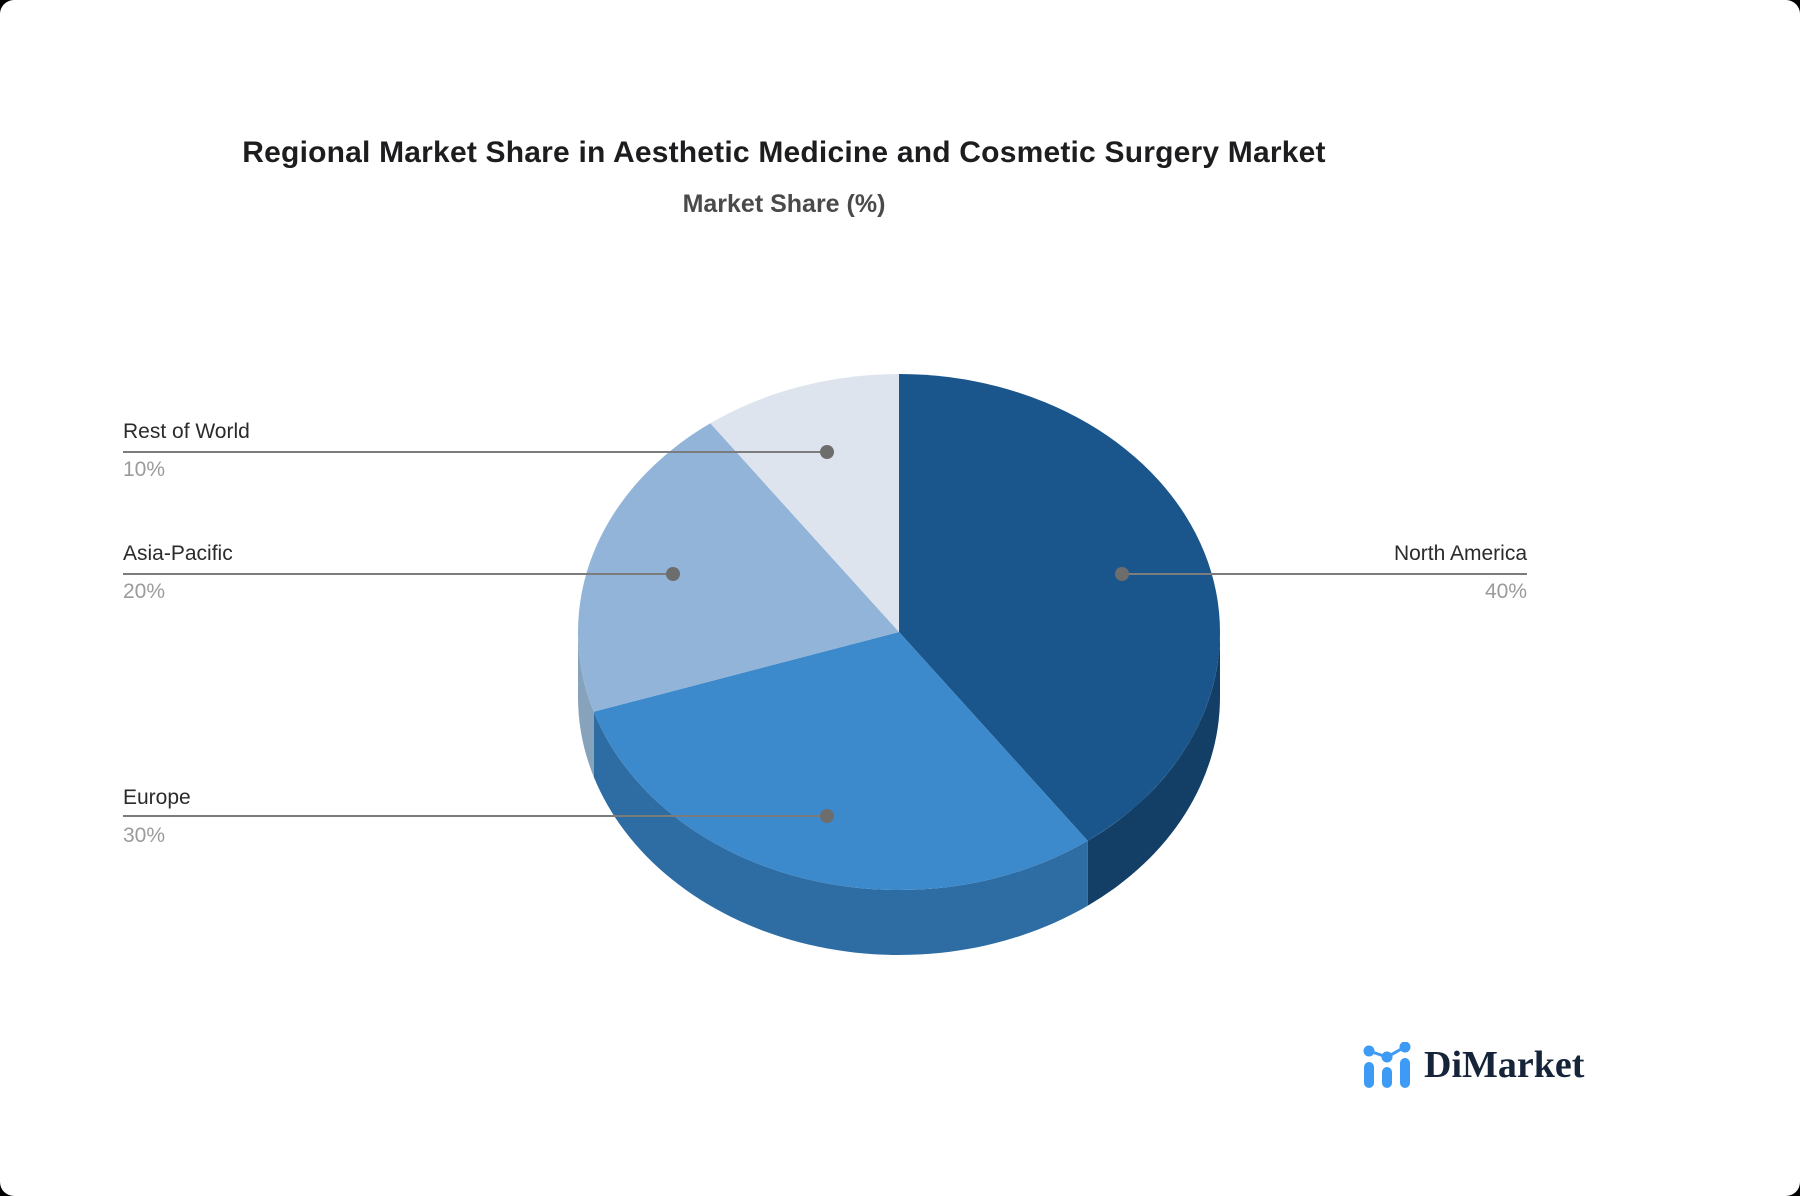  I want to click on annotation-north-america: North America 40%, so click(1460, 573).